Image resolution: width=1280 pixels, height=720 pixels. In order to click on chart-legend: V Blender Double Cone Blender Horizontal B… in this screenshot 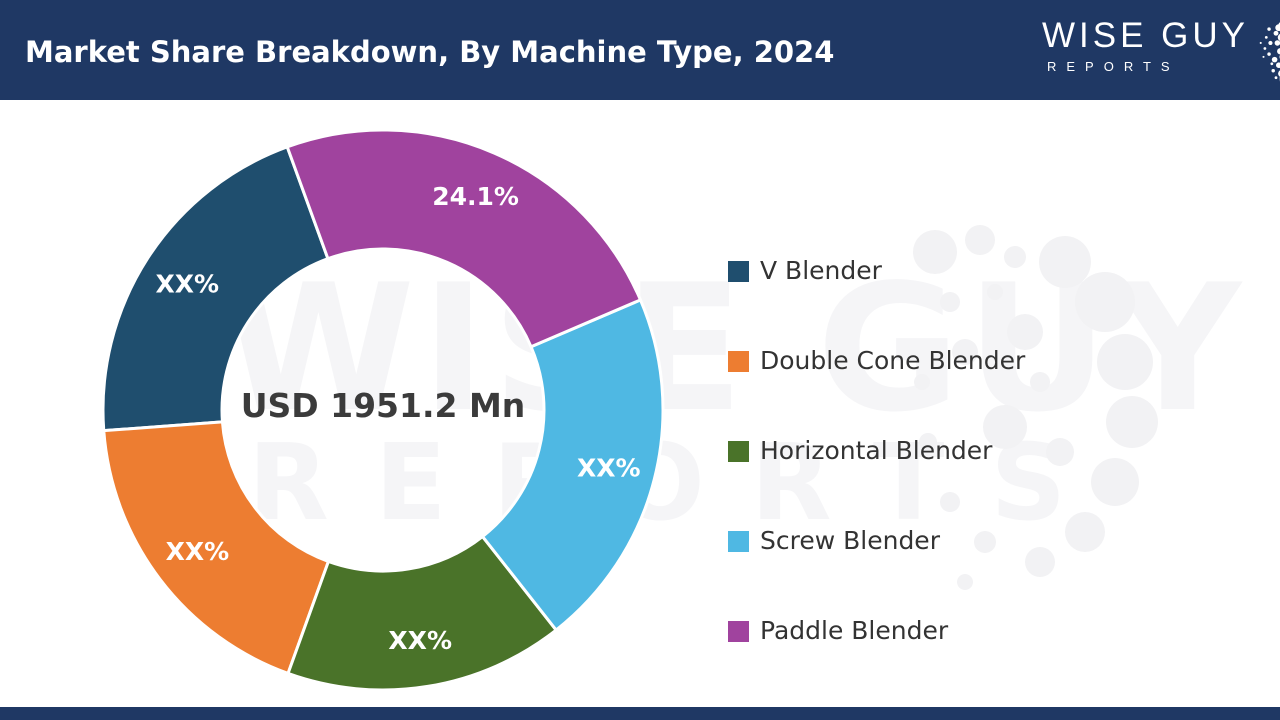, I will do `click(876, 482)`.